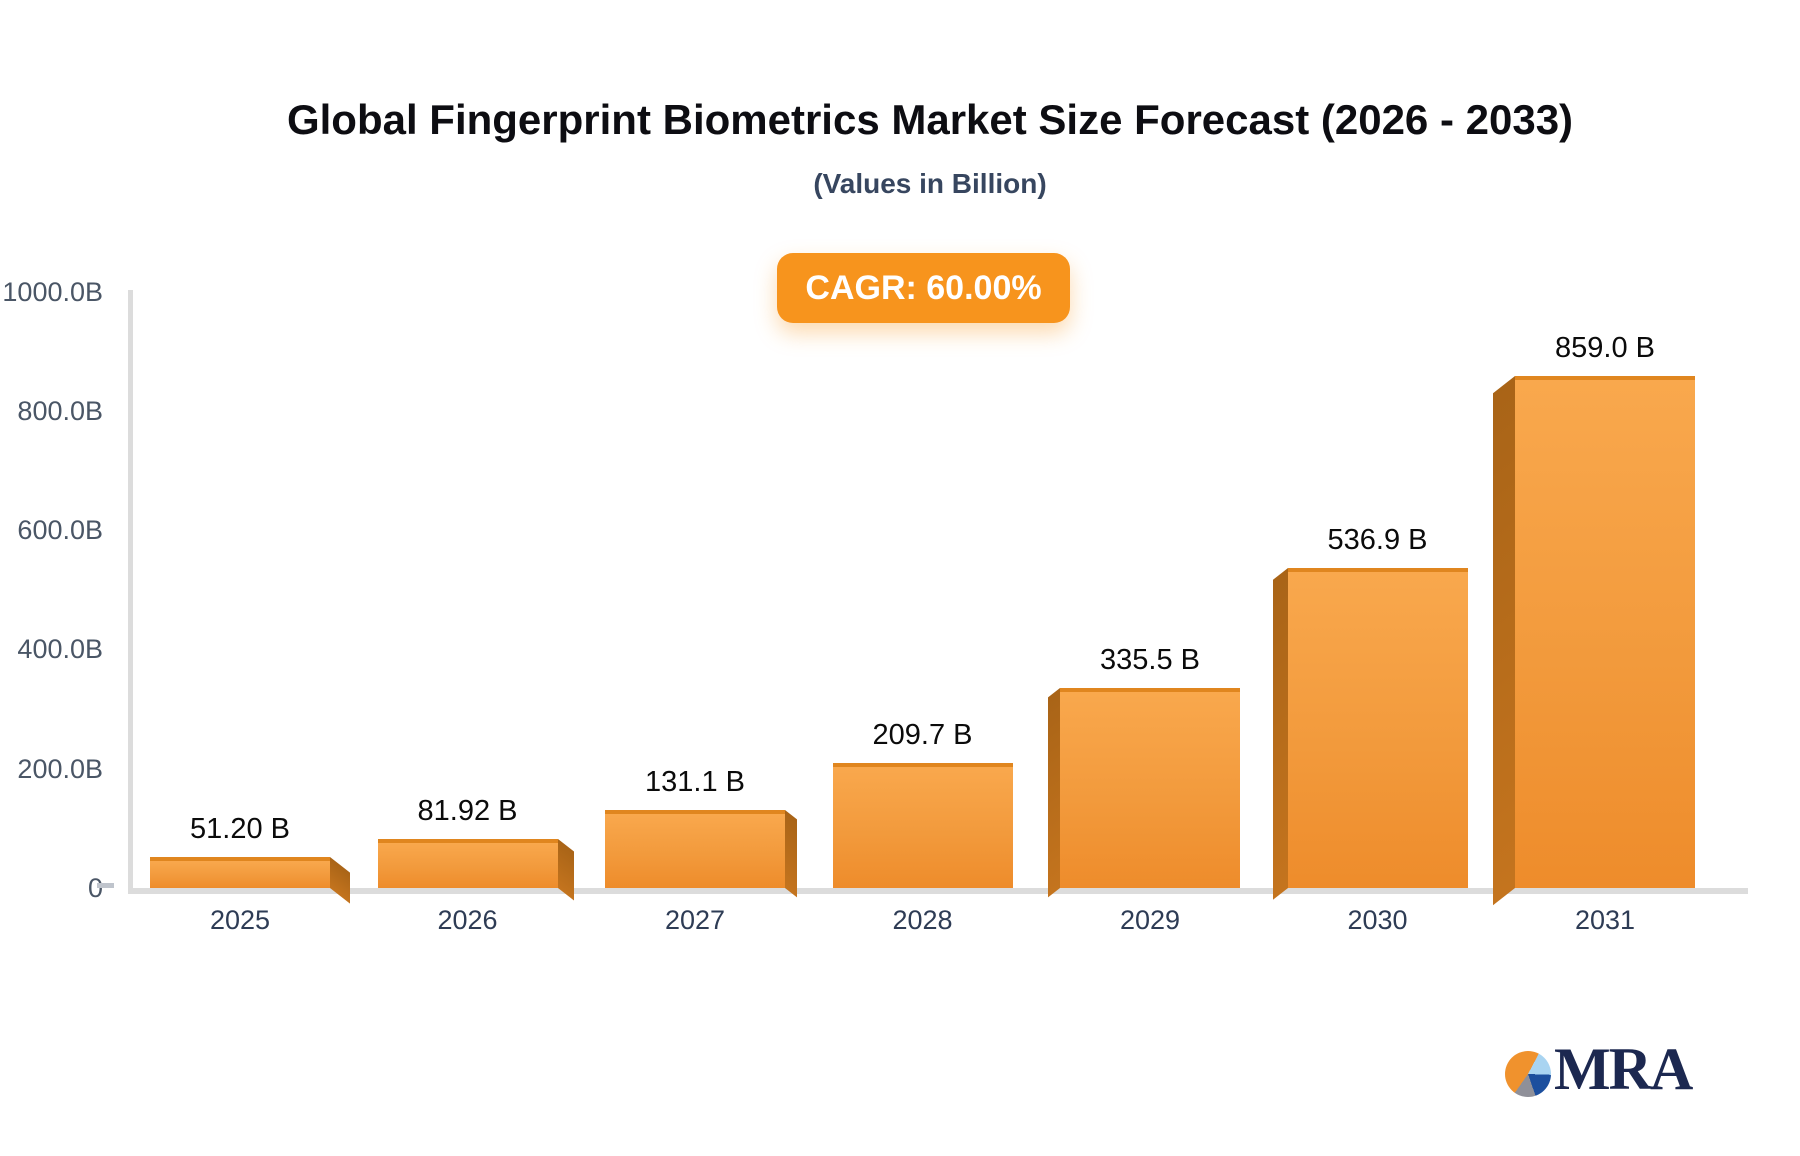 Image resolution: width=1800 pixels, height=1156 pixels. Describe the element at coordinates (60, 768) in the screenshot. I see `y-axis-label-200.0B: 200.0B` at that location.